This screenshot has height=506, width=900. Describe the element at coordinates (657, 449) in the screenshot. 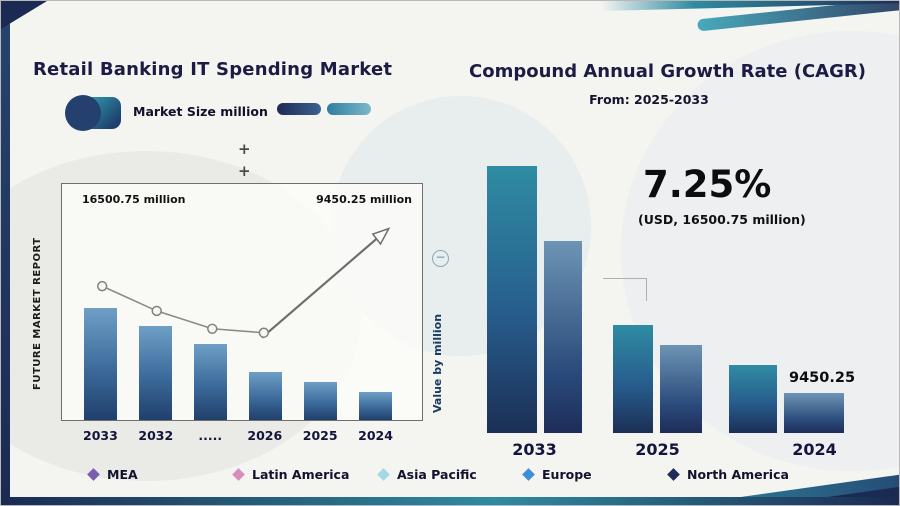

I see `cagr-x-label: 2025` at that location.